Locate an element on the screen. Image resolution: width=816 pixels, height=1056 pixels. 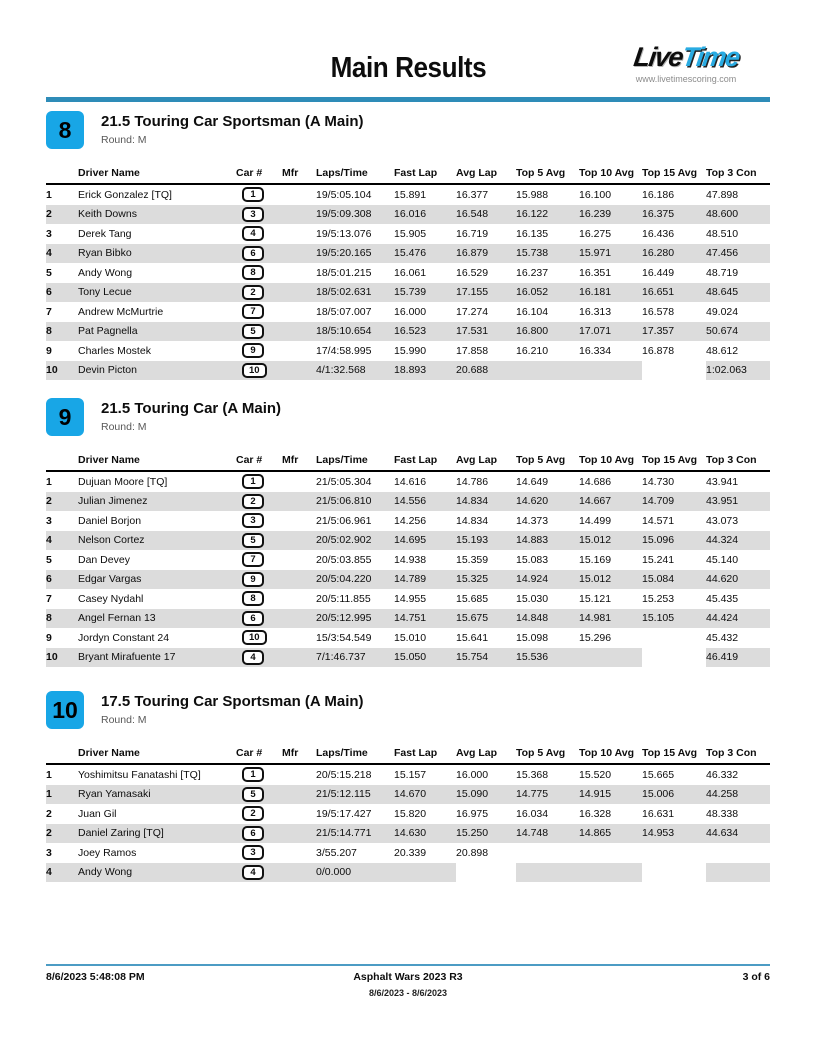
header-divider-rule is located at coordinates (408, 99).